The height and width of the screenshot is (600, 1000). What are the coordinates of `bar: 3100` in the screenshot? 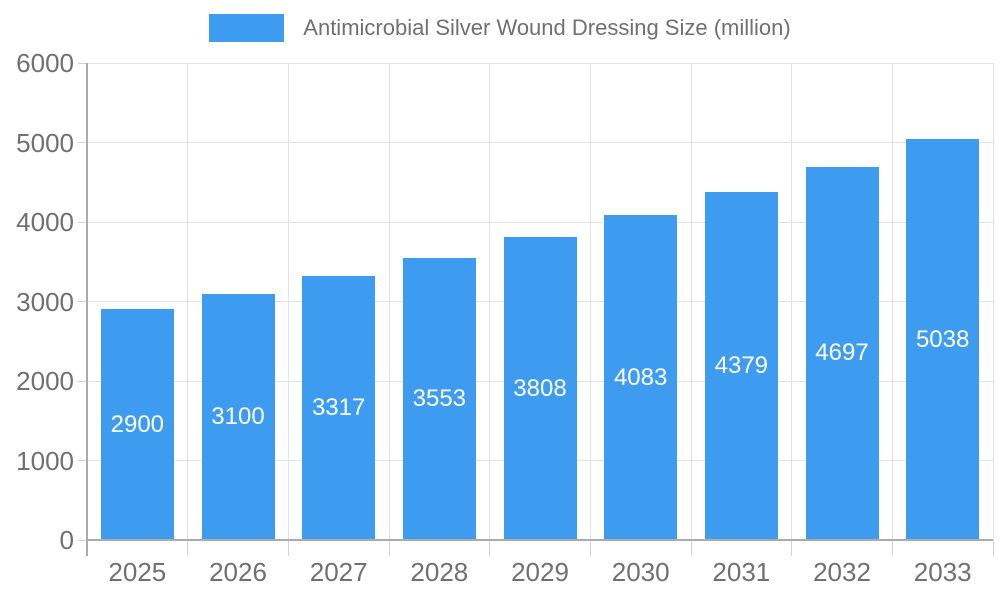 It's located at (238, 416).